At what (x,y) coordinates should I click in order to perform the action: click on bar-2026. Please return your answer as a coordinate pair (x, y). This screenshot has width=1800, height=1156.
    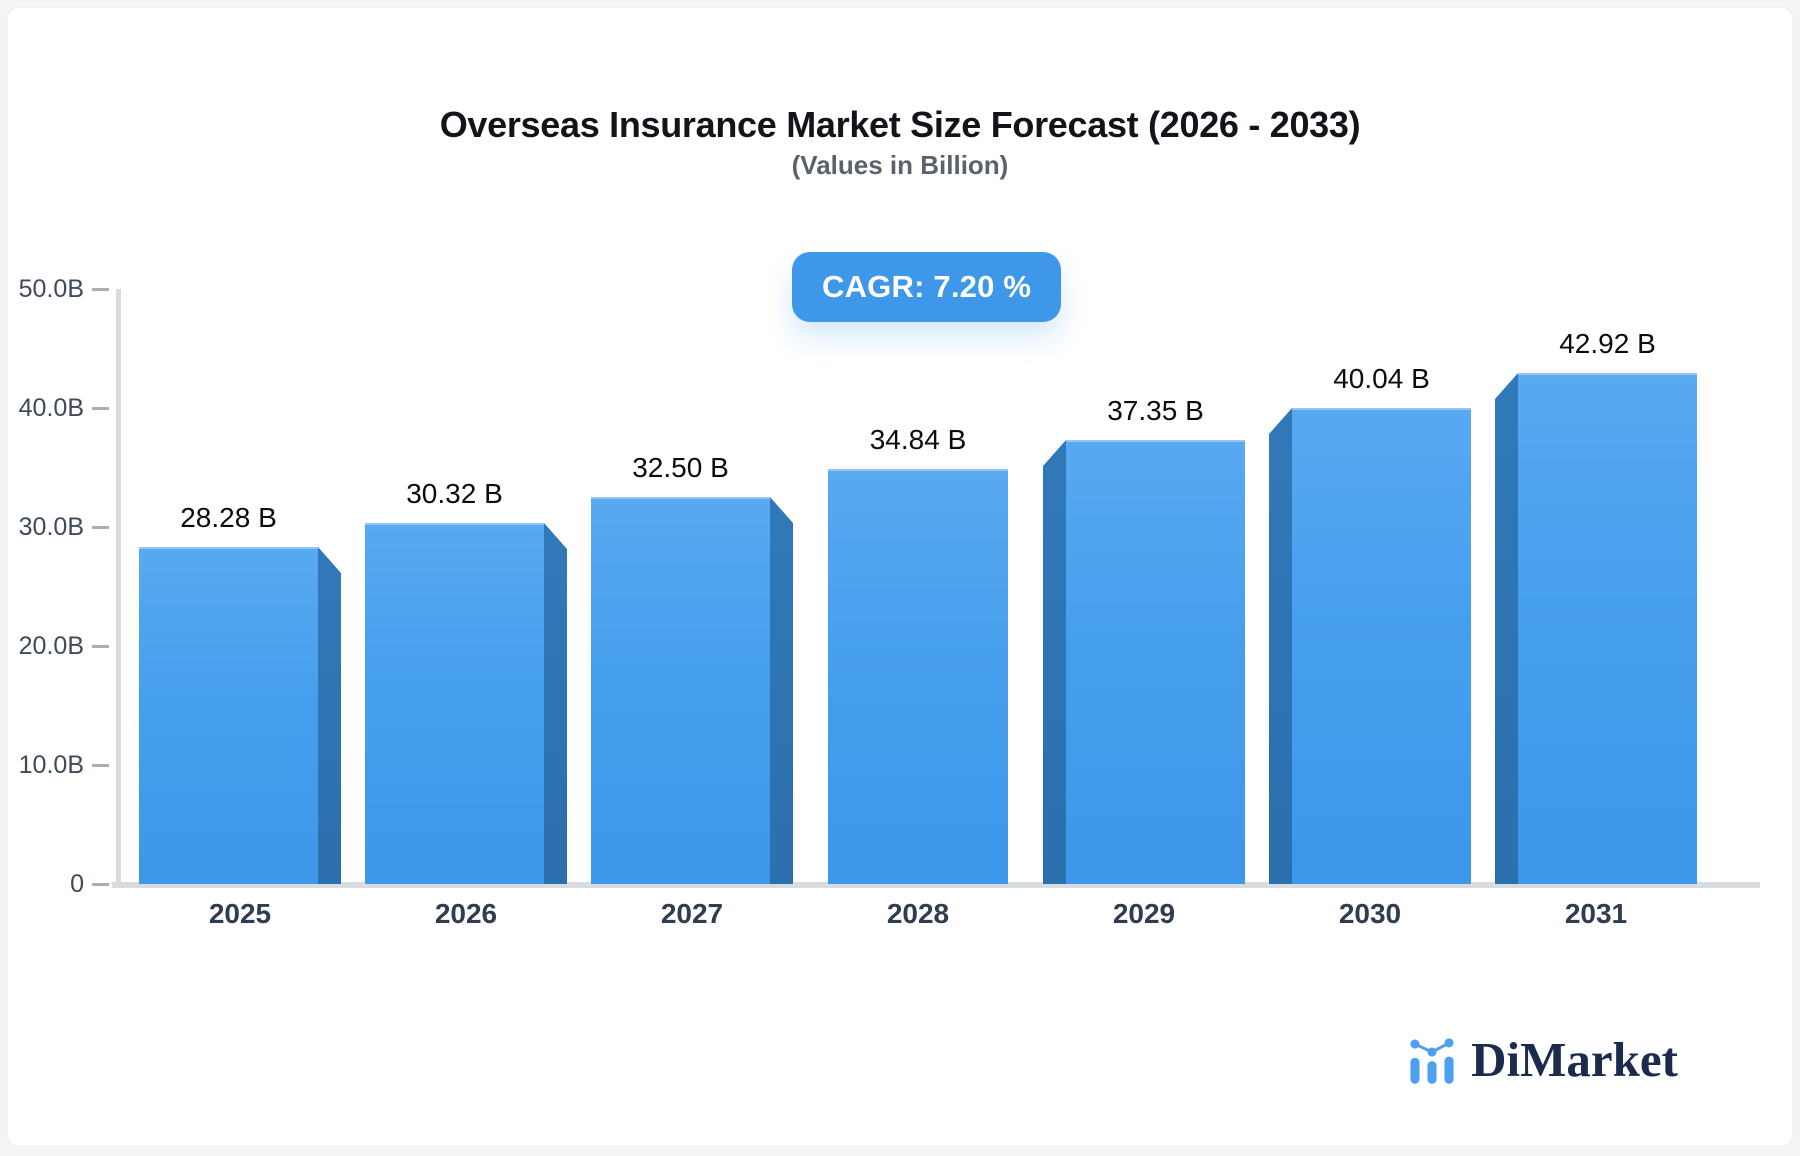
    Looking at the image, I should click on (454, 703).